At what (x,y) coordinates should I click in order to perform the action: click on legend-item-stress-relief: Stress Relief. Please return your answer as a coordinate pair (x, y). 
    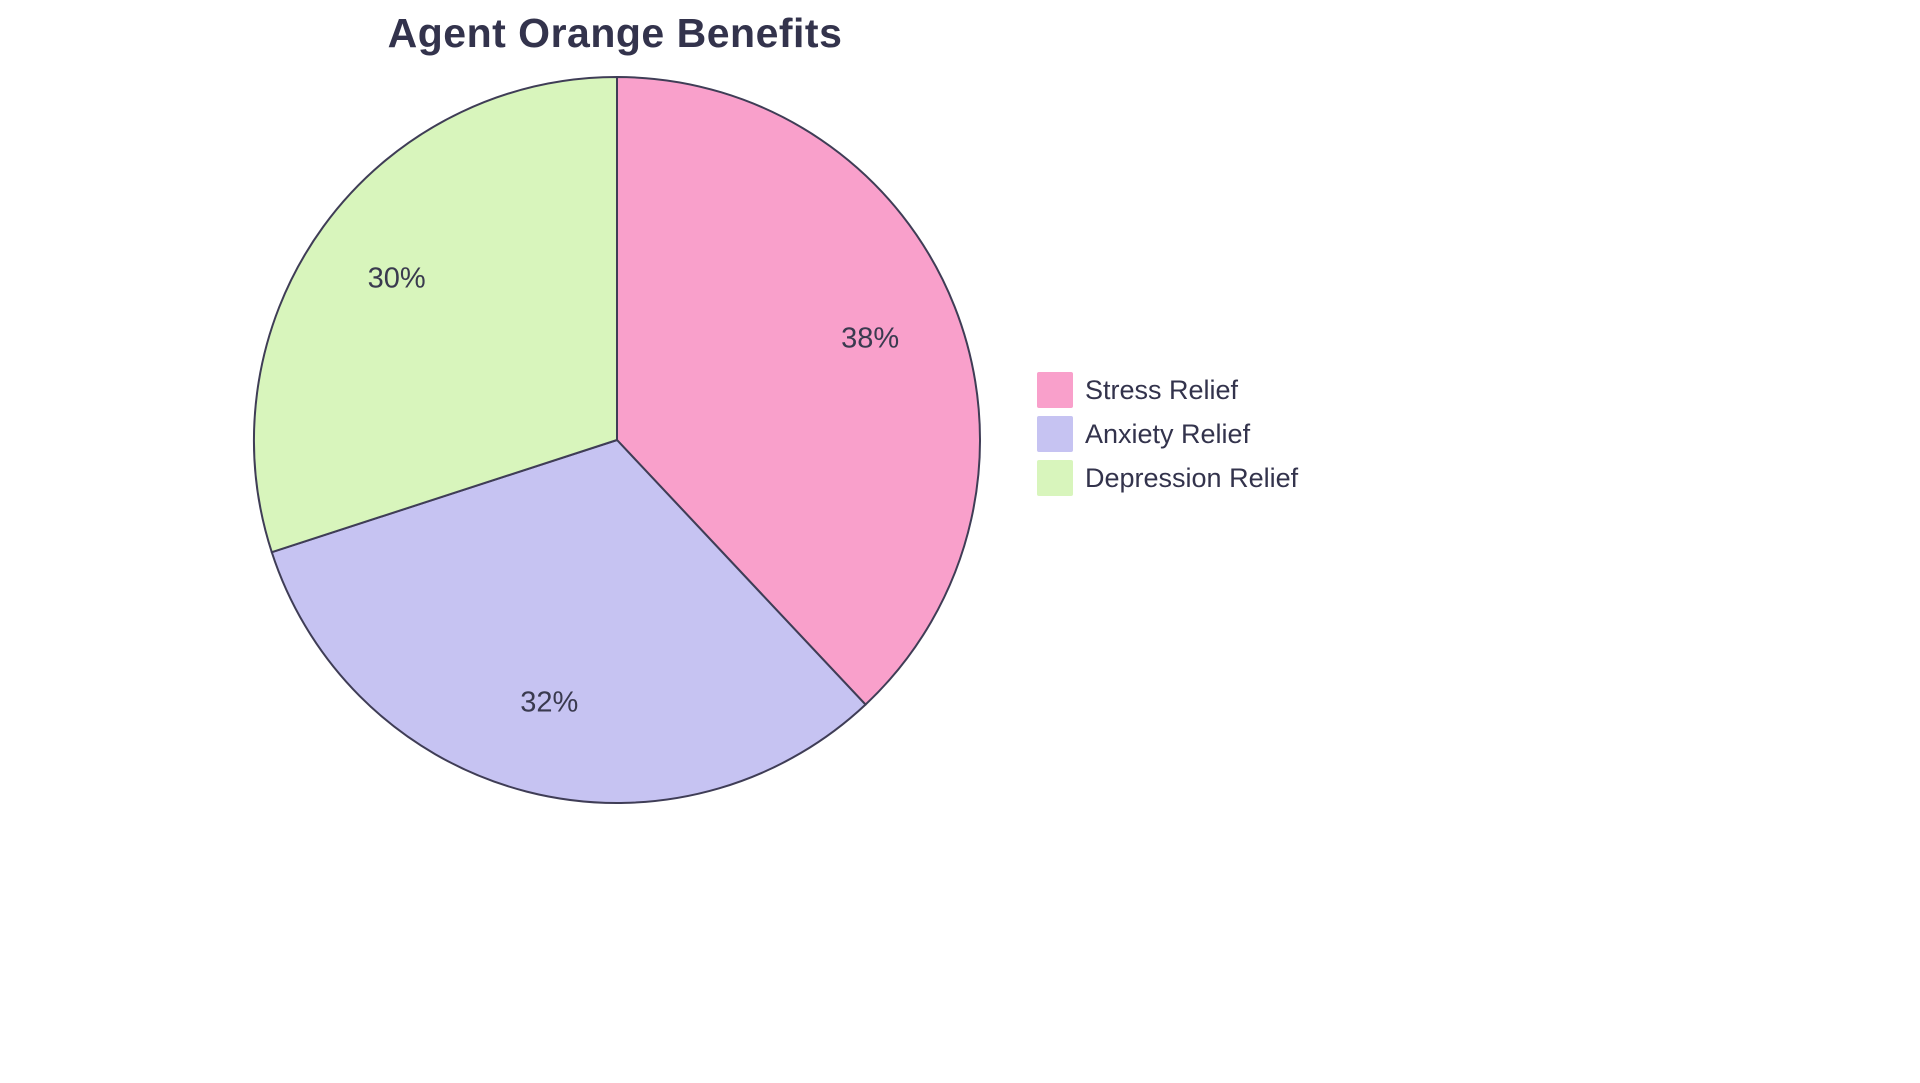
    Looking at the image, I should click on (1167, 390).